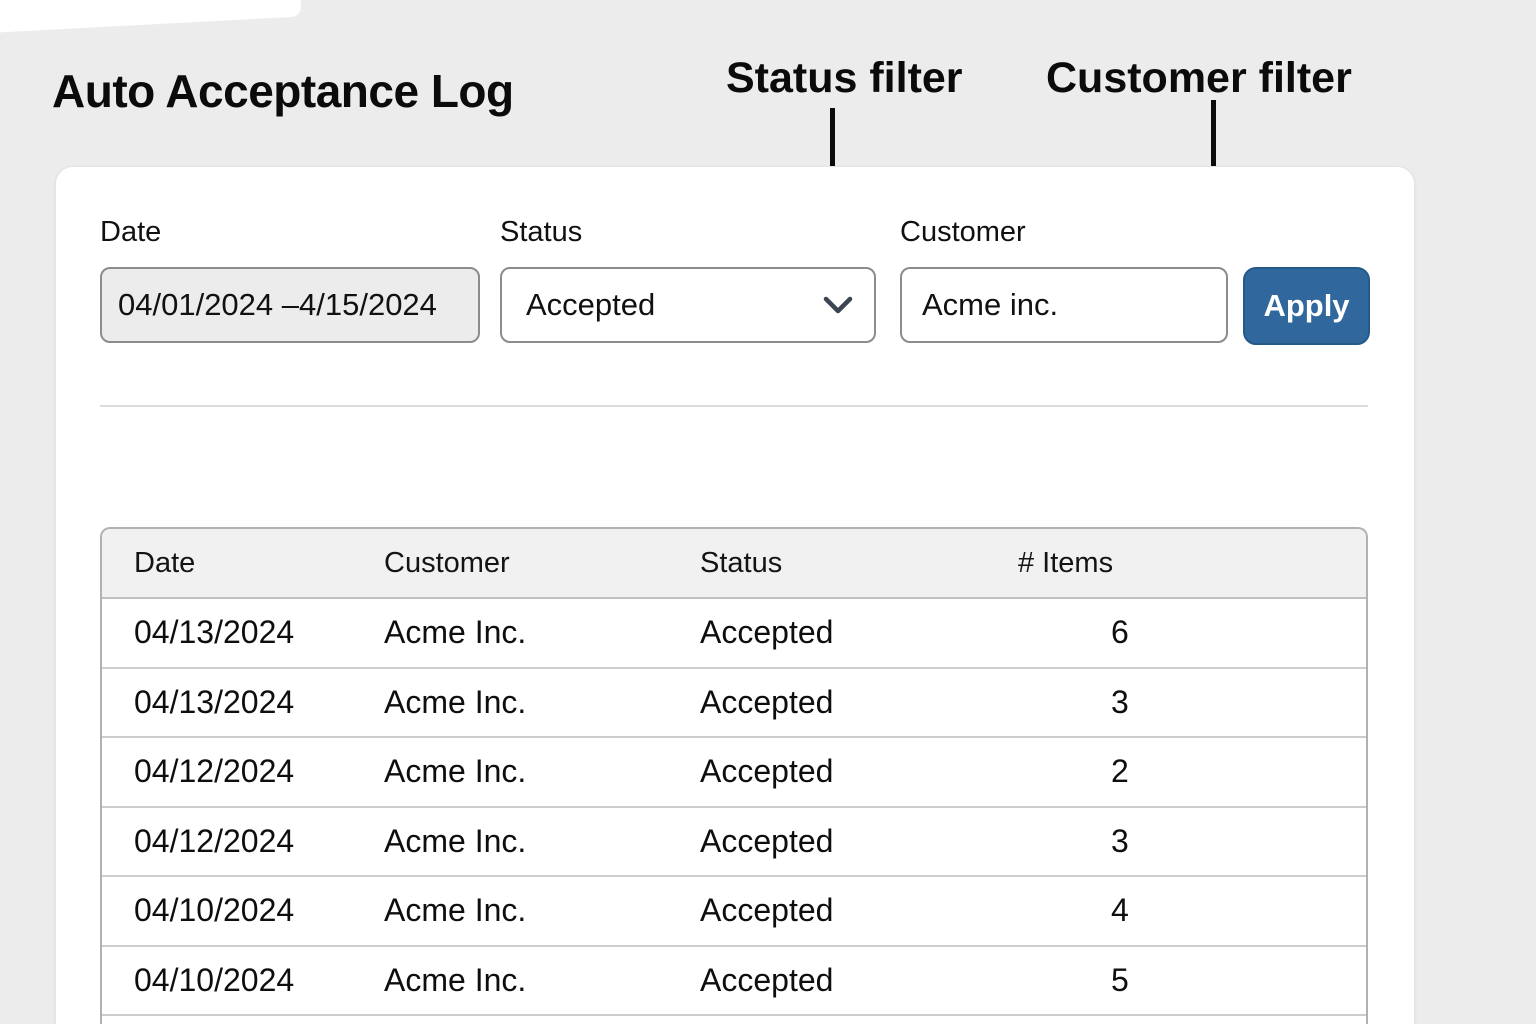 This screenshot has width=1536, height=1024. I want to click on apply-button: Apply, so click(1306, 306).